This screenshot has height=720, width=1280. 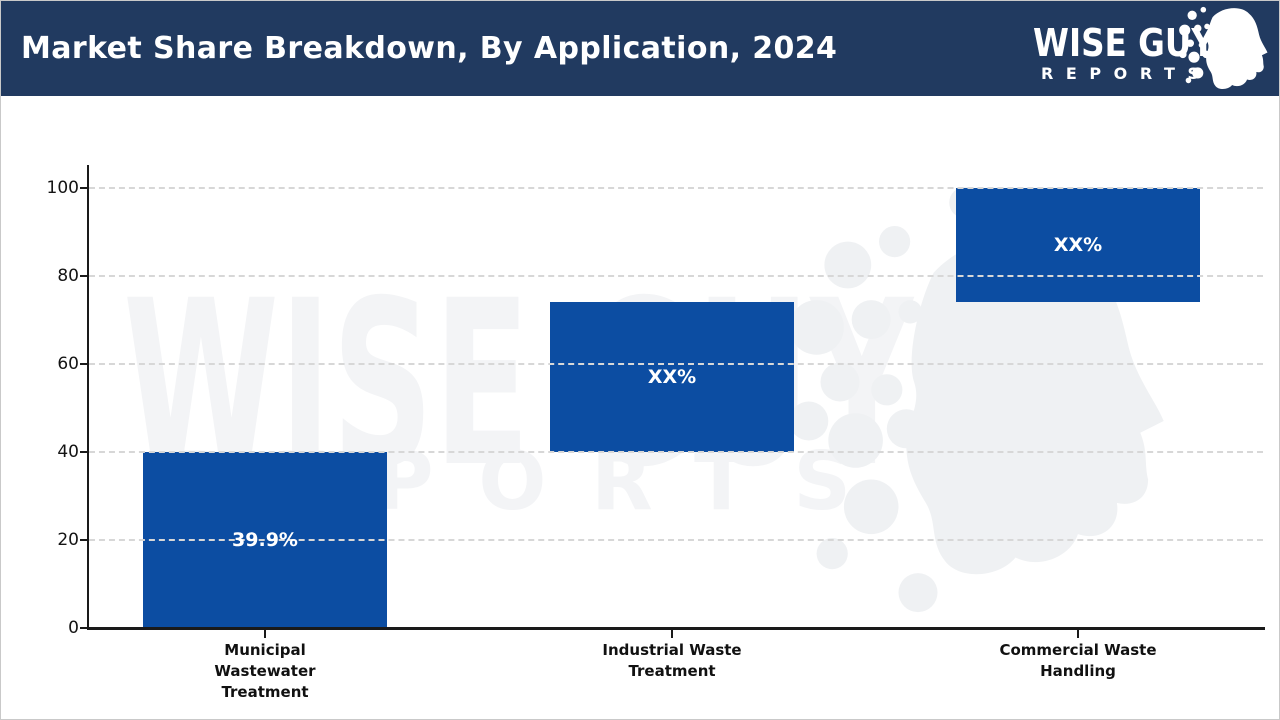 I want to click on logo-reports-text: REPORTS, so click(x=1120, y=73).